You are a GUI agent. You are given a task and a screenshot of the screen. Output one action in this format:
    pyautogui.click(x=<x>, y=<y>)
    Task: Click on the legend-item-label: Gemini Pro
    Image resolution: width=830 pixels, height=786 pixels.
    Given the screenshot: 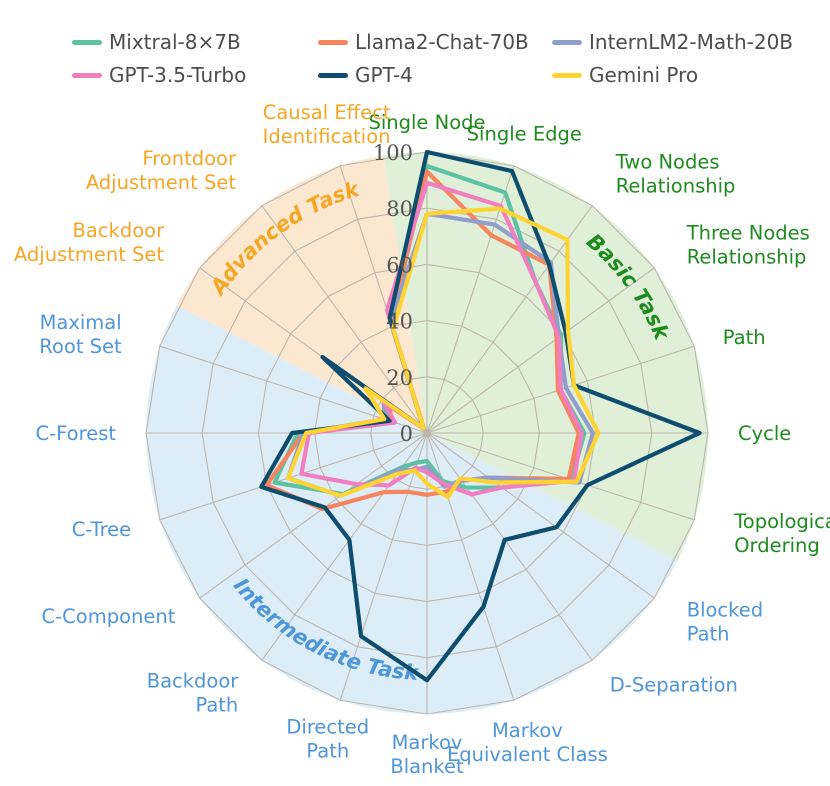 What is the action you would take?
    pyautogui.click(x=644, y=75)
    